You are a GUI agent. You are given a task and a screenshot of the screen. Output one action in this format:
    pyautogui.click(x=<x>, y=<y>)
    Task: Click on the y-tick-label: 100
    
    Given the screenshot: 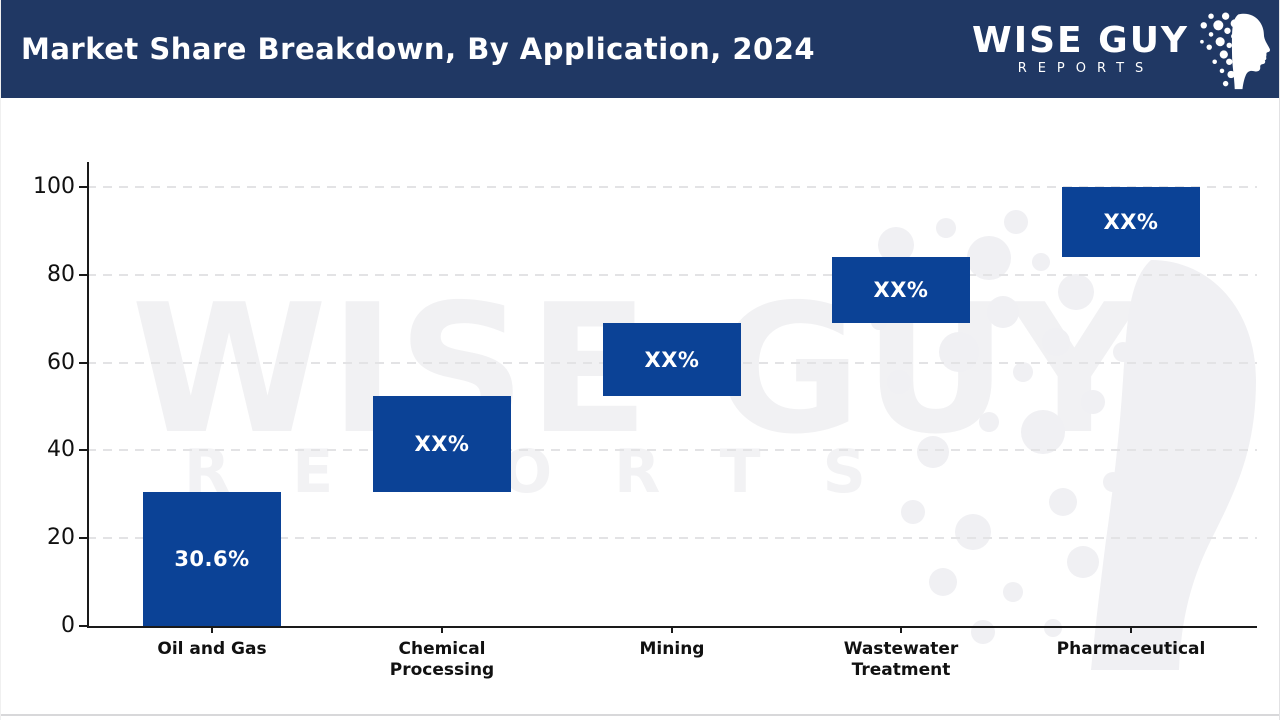 What is the action you would take?
    pyautogui.click(x=54, y=186)
    